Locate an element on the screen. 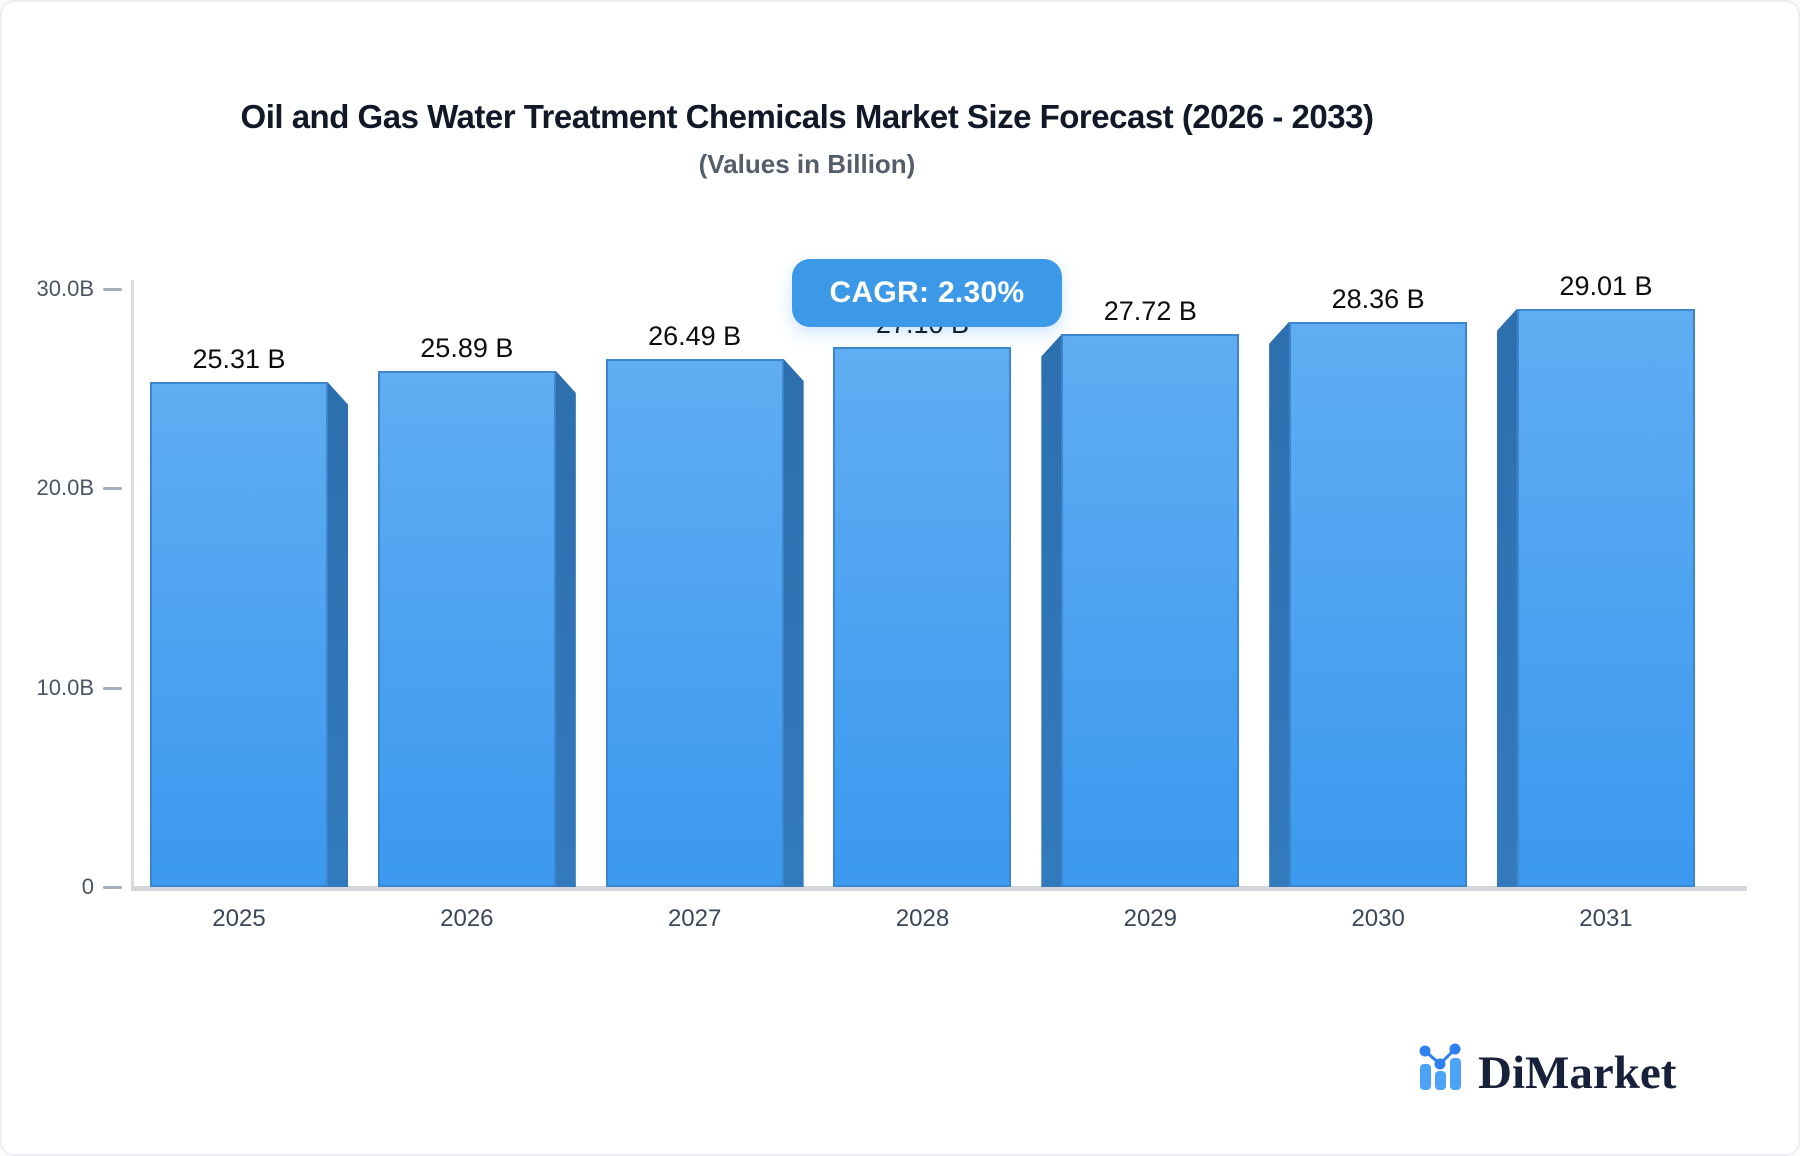 The height and width of the screenshot is (1156, 1800). bar-side-2026 is located at coordinates (565, 628).